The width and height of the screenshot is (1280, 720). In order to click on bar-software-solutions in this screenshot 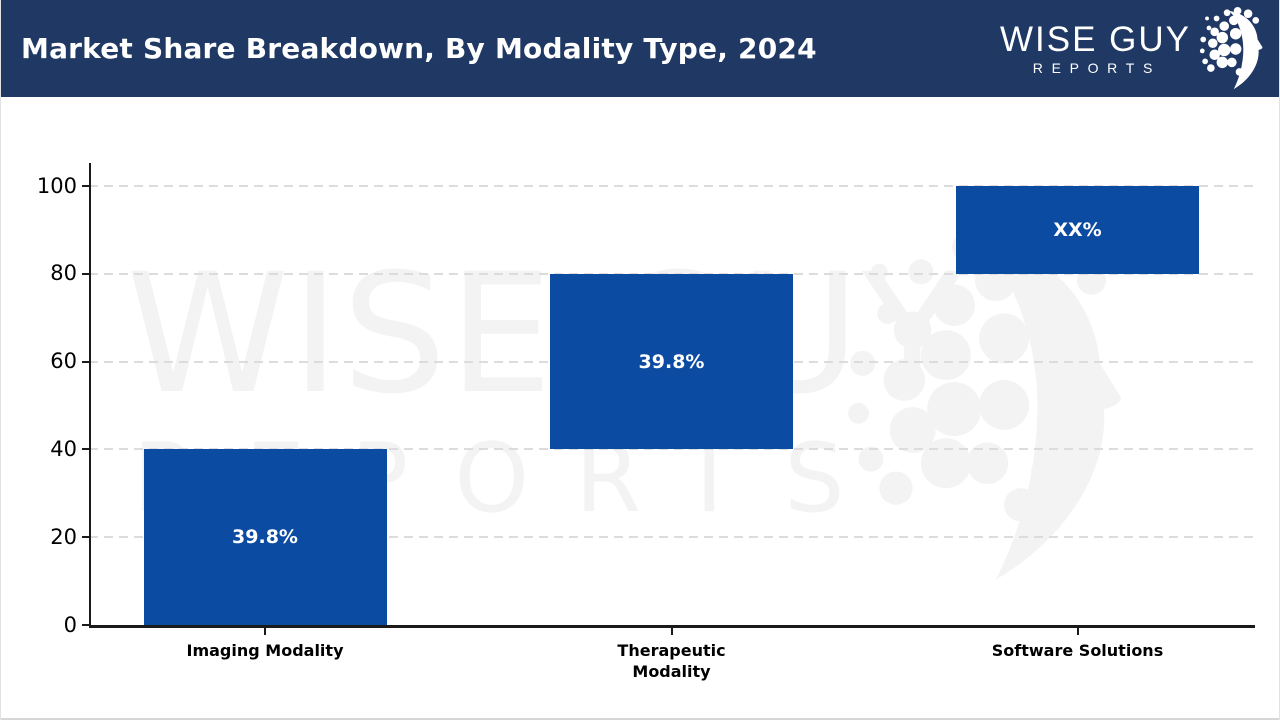, I will do `click(1077, 230)`.